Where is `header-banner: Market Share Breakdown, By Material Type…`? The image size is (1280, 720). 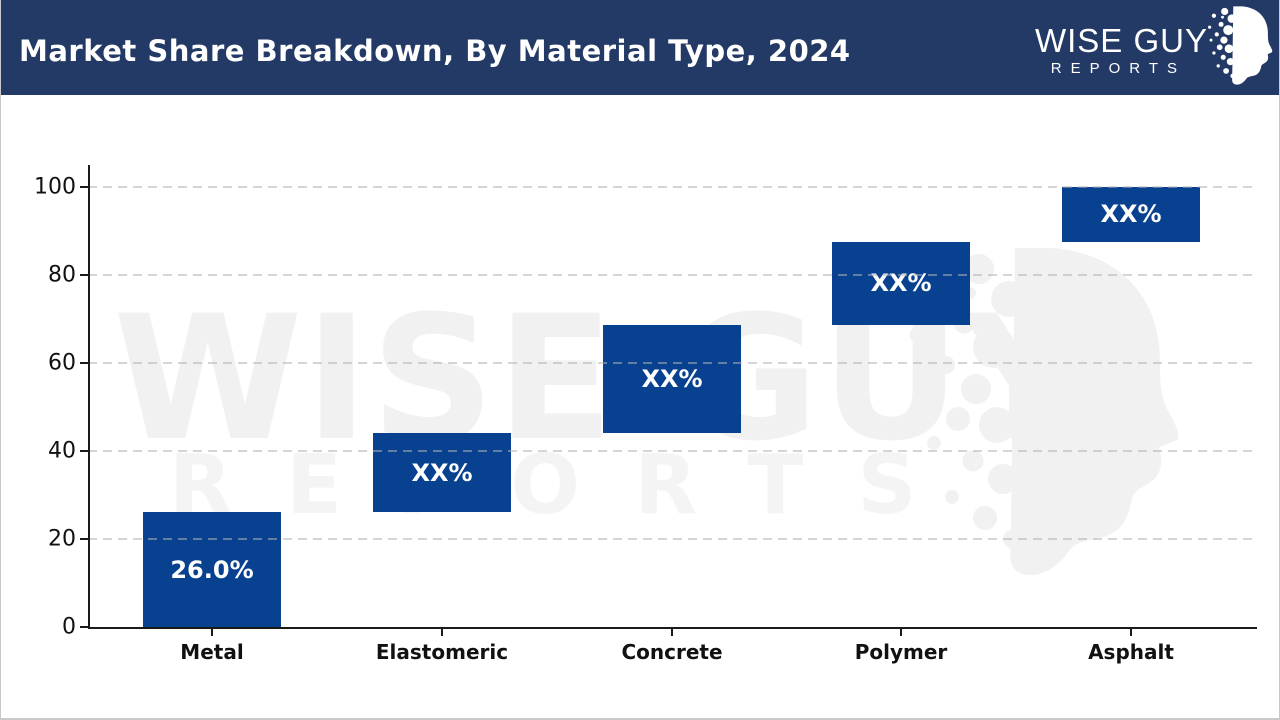
header-banner: Market Share Breakdown, By Material Type… is located at coordinates (640, 47).